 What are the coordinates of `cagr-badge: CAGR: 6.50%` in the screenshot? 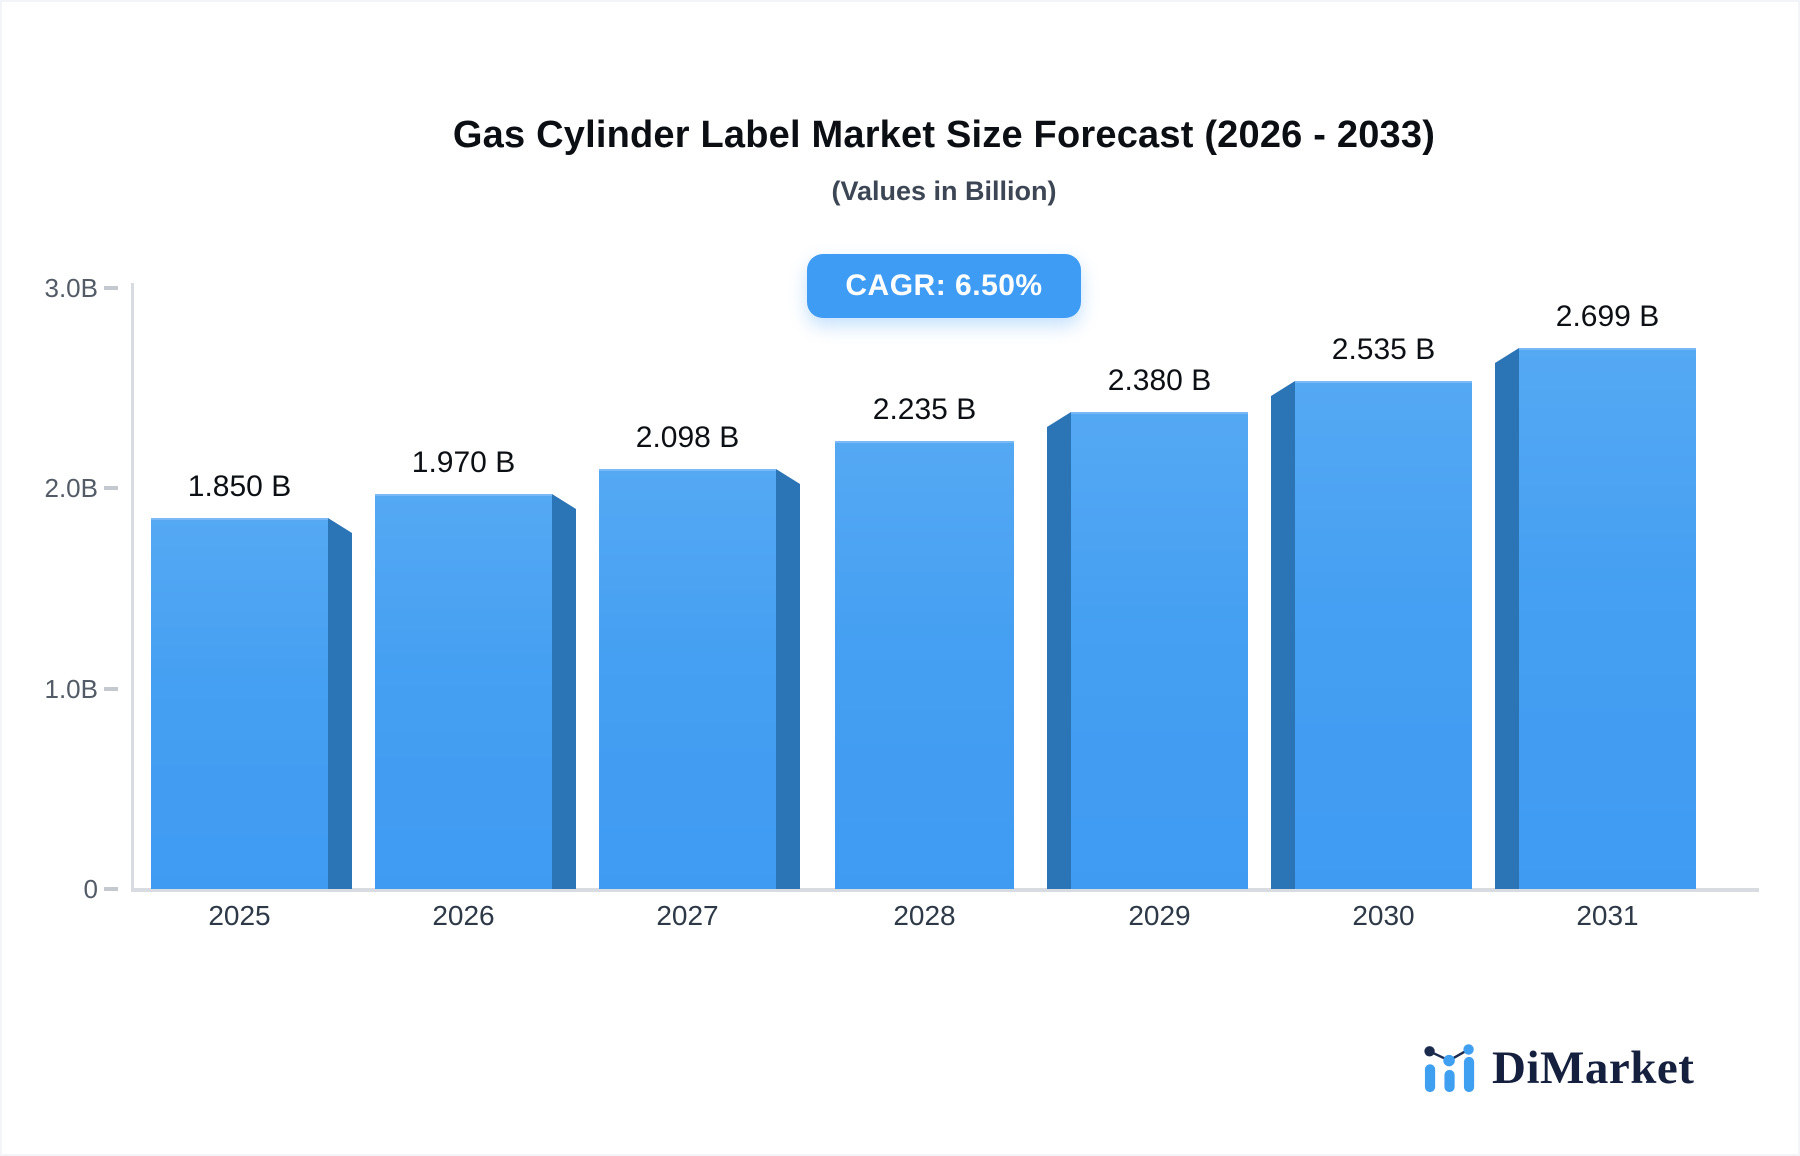 It's located at (944, 286).